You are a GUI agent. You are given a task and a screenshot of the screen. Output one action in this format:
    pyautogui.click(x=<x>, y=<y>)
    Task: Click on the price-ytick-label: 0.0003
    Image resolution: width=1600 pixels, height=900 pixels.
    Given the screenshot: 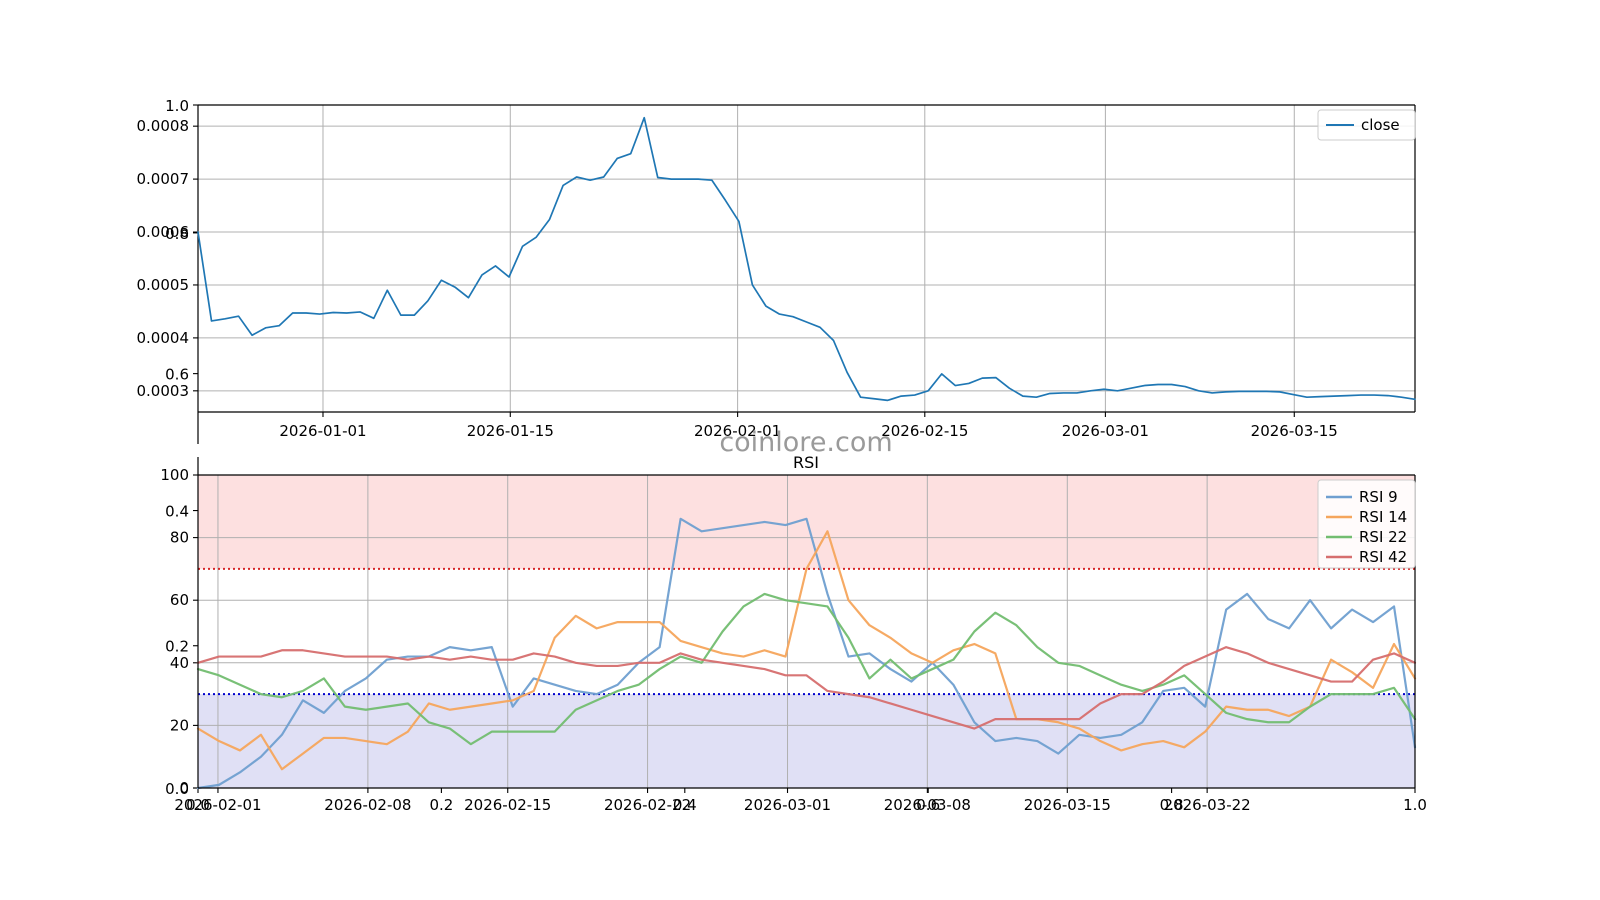 What is the action you would take?
    pyautogui.click(x=163, y=391)
    